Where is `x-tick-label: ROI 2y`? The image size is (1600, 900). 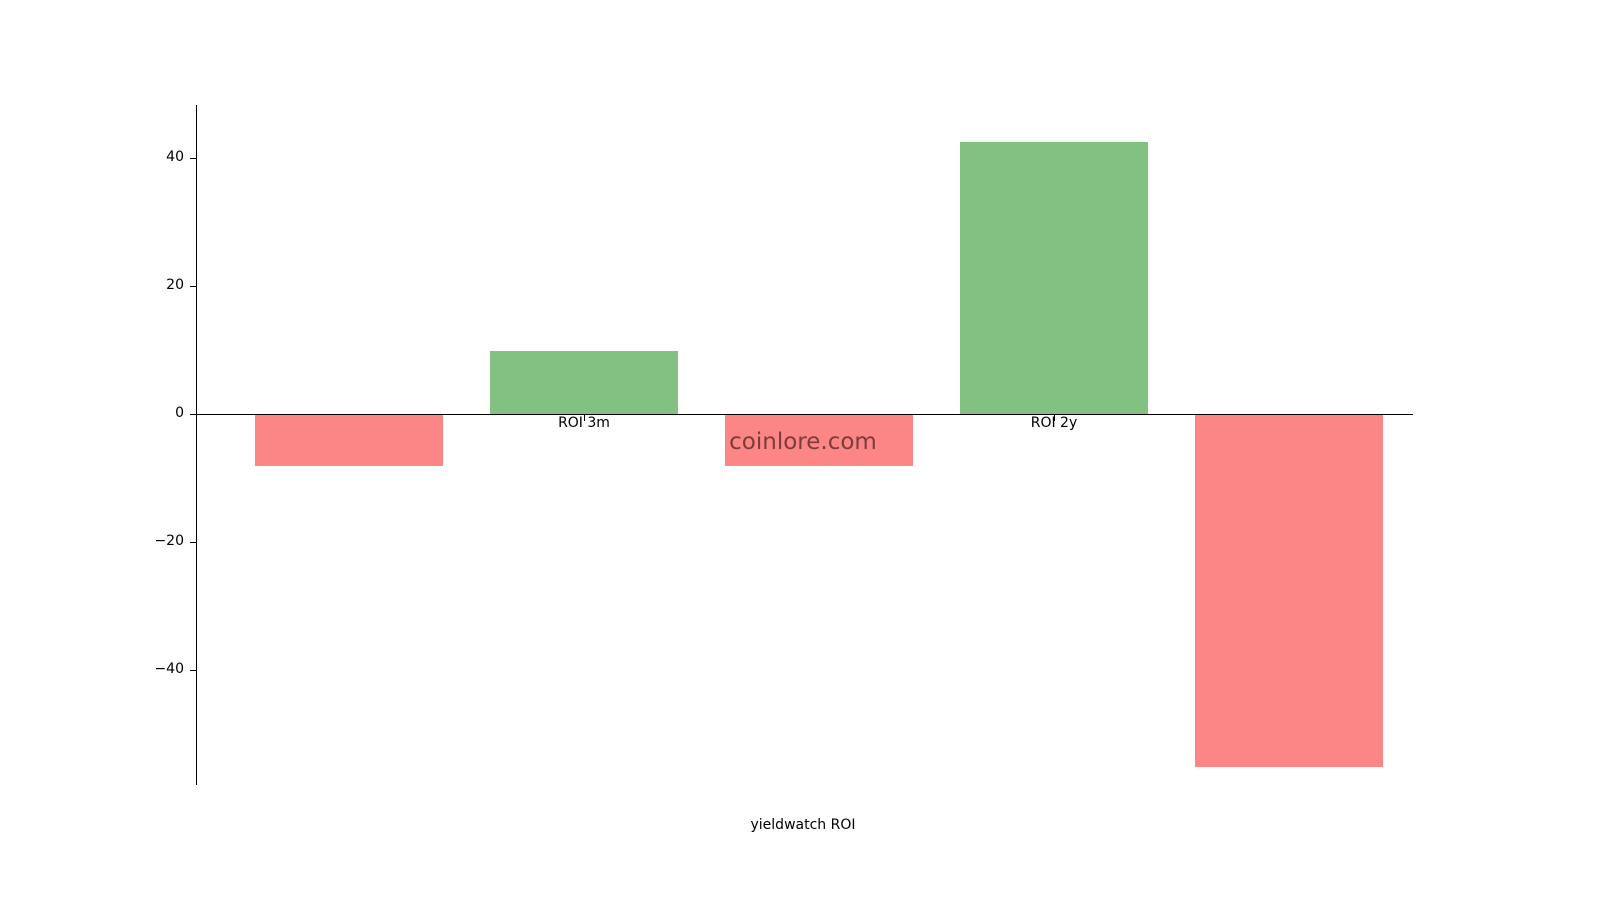 x-tick-label: ROI 2y is located at coordinates (1054, 423).